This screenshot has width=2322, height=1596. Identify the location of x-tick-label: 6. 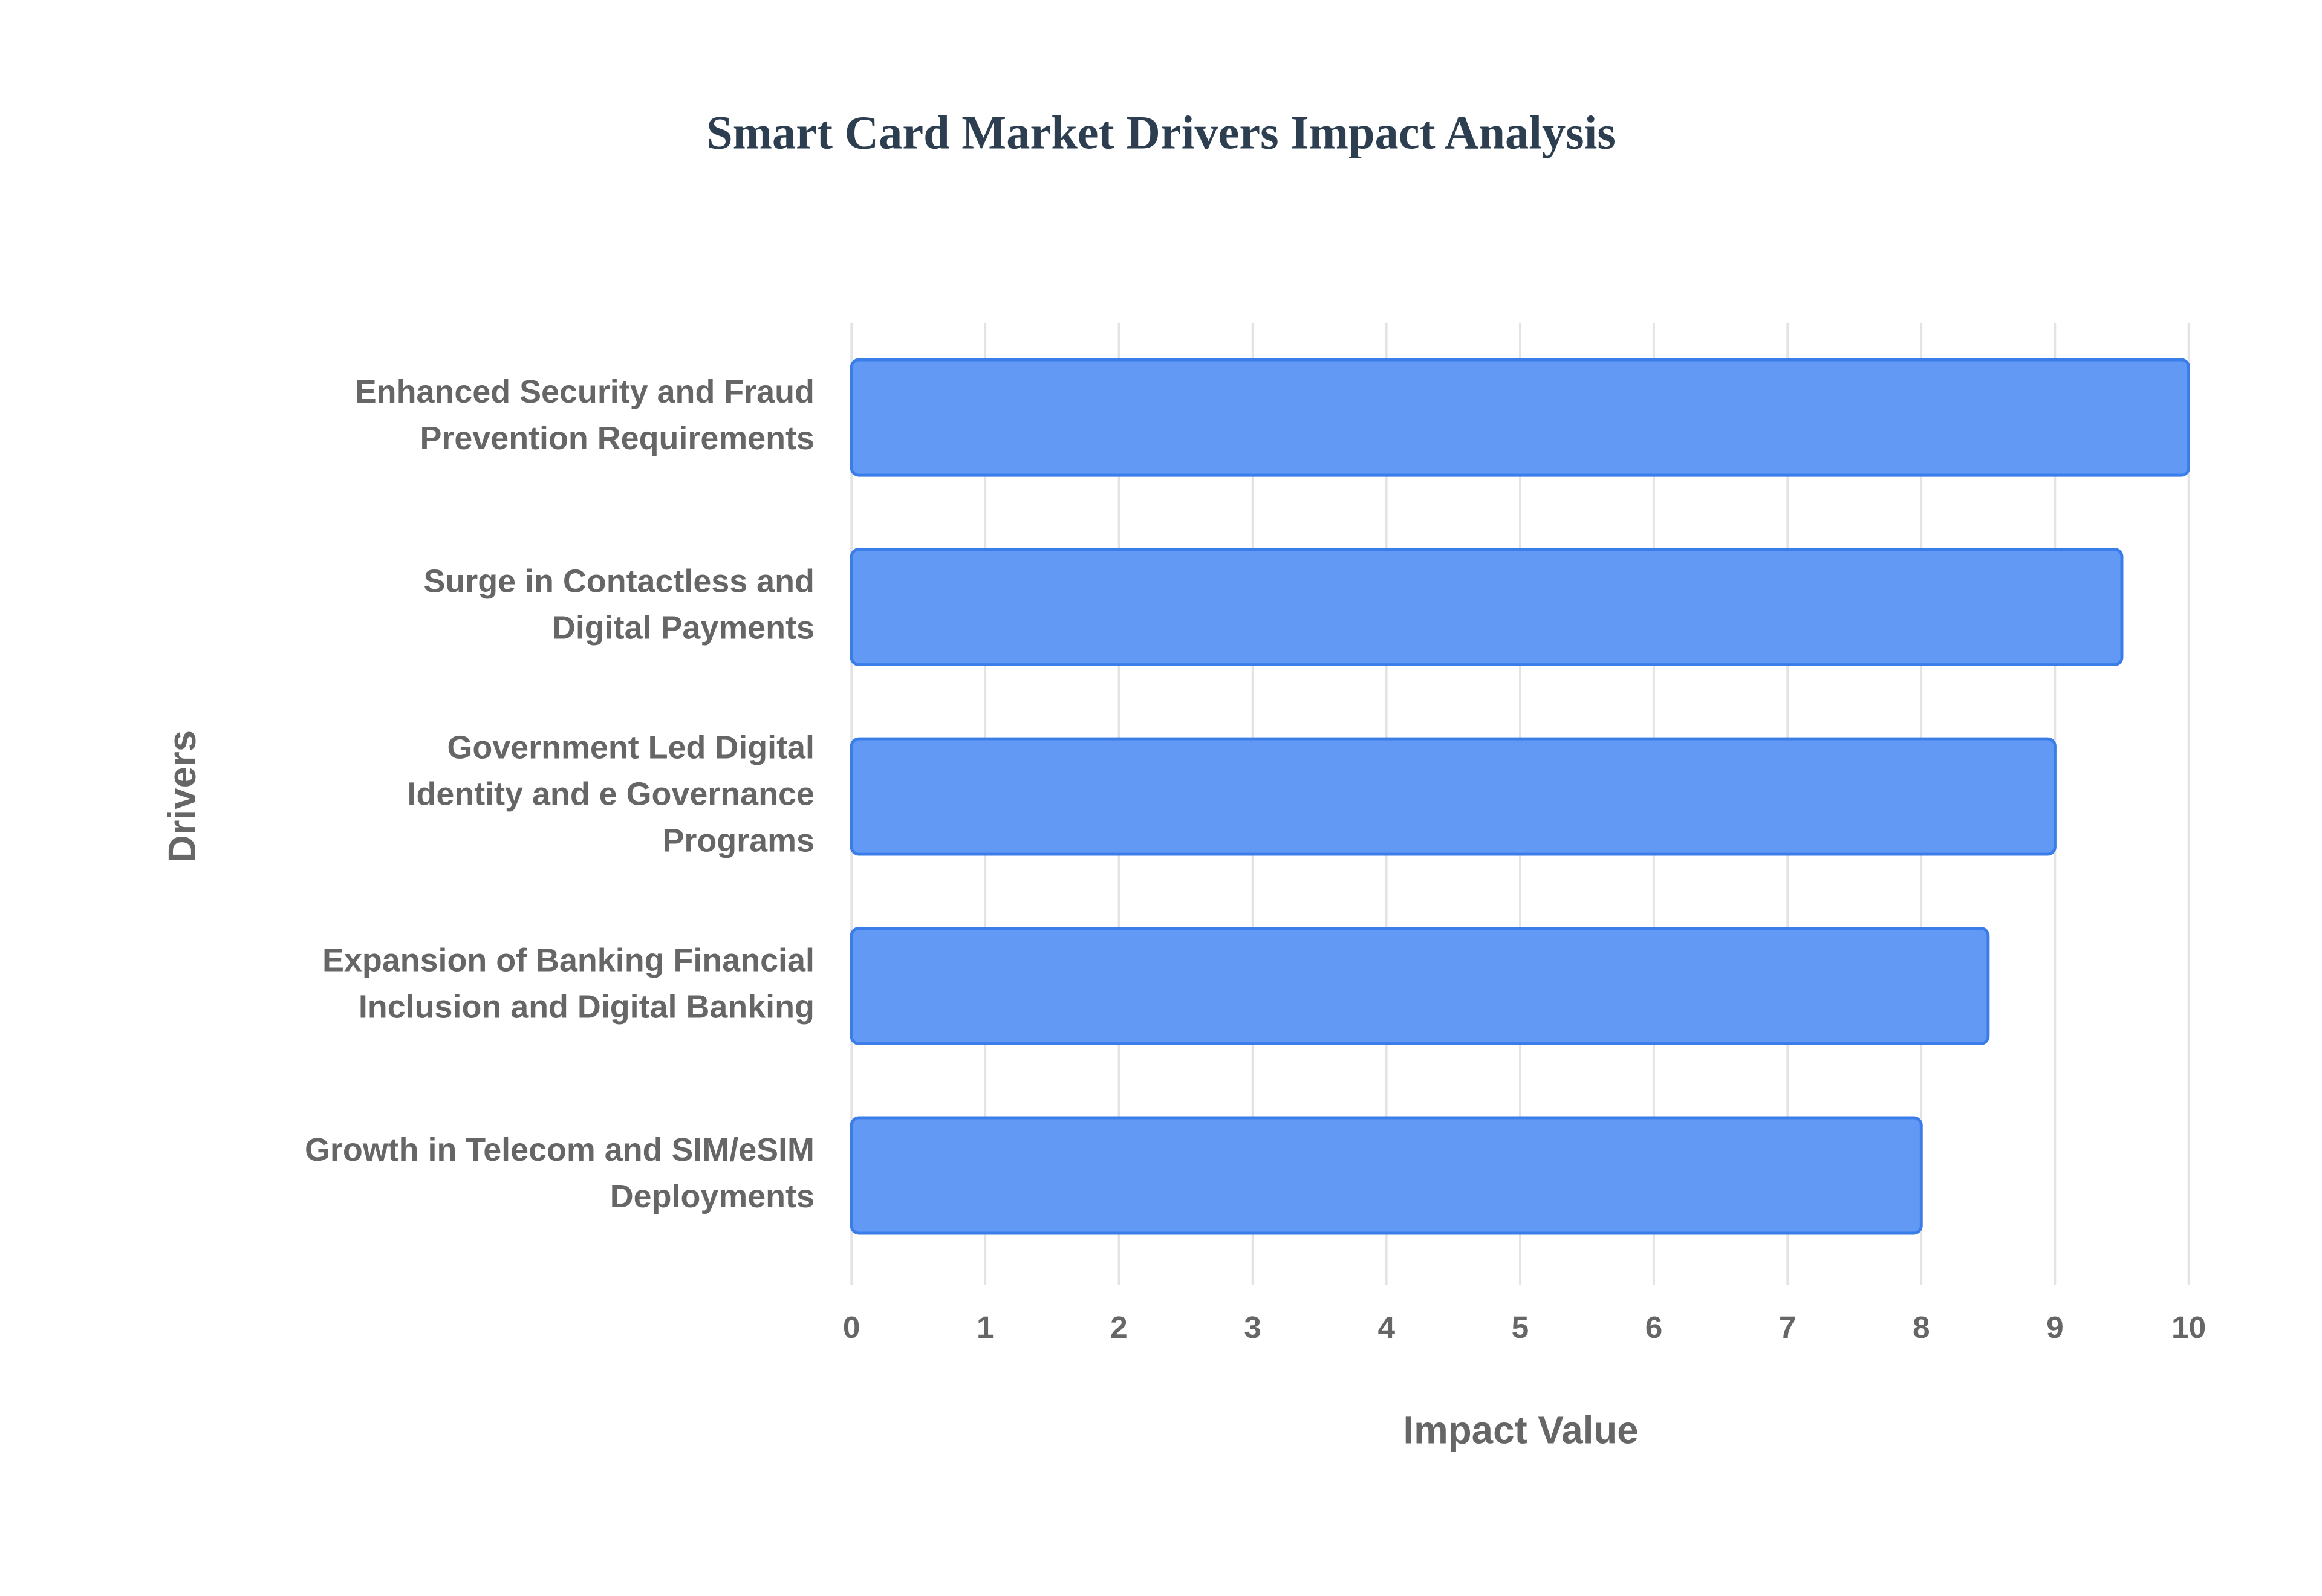
(1654, 1327).